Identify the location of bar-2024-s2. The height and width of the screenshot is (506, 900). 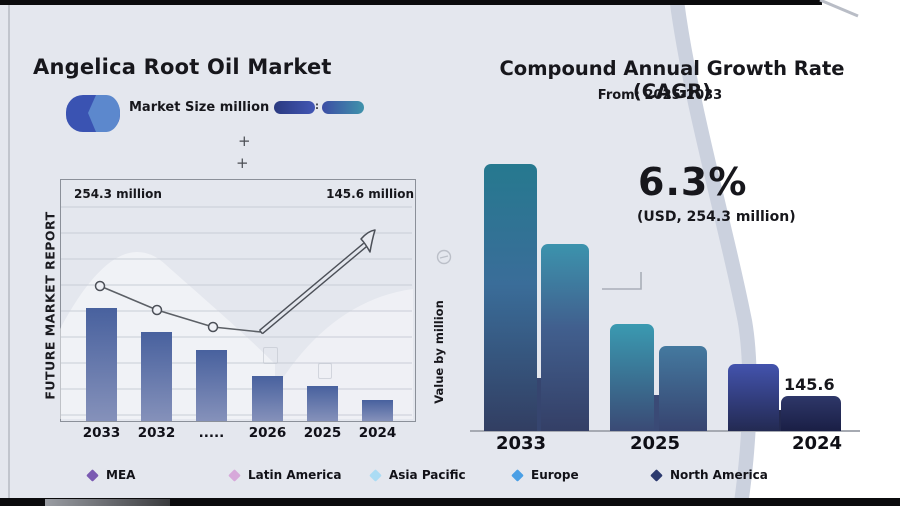
(811, 413).